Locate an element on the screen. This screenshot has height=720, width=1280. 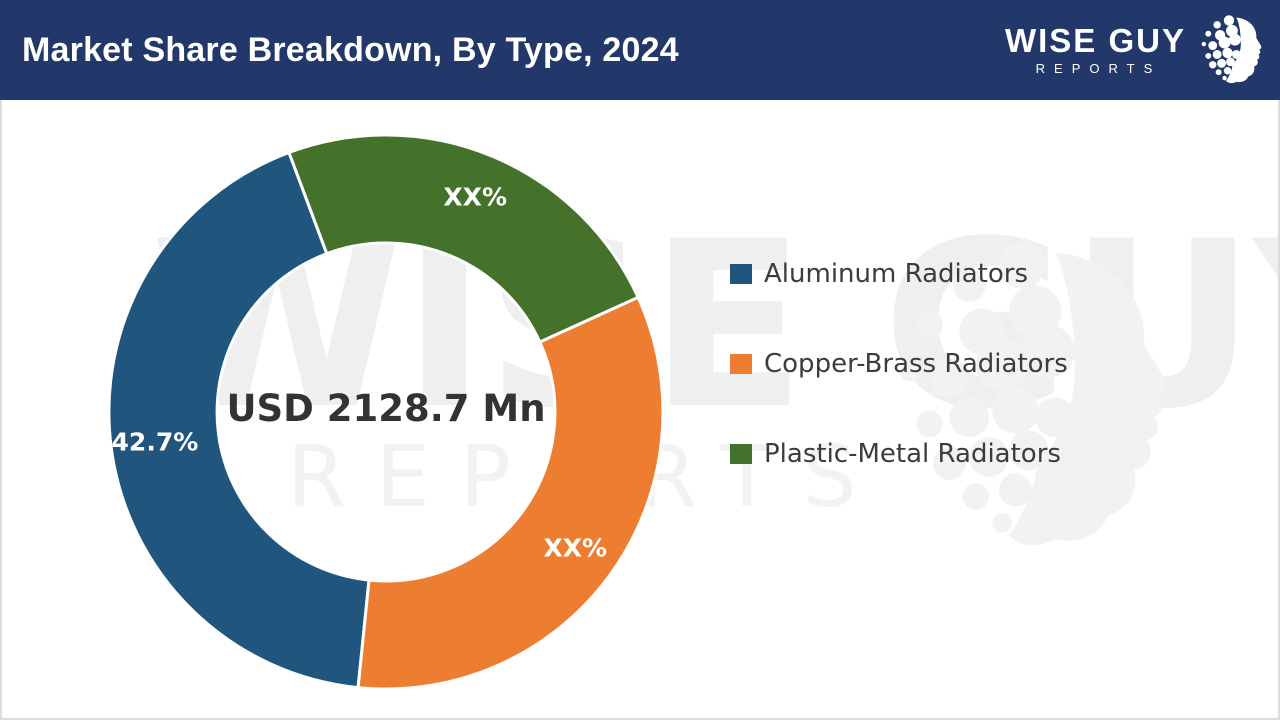
logo-text: WISE GUY REPORTS is located at coordinates (1095, 50).